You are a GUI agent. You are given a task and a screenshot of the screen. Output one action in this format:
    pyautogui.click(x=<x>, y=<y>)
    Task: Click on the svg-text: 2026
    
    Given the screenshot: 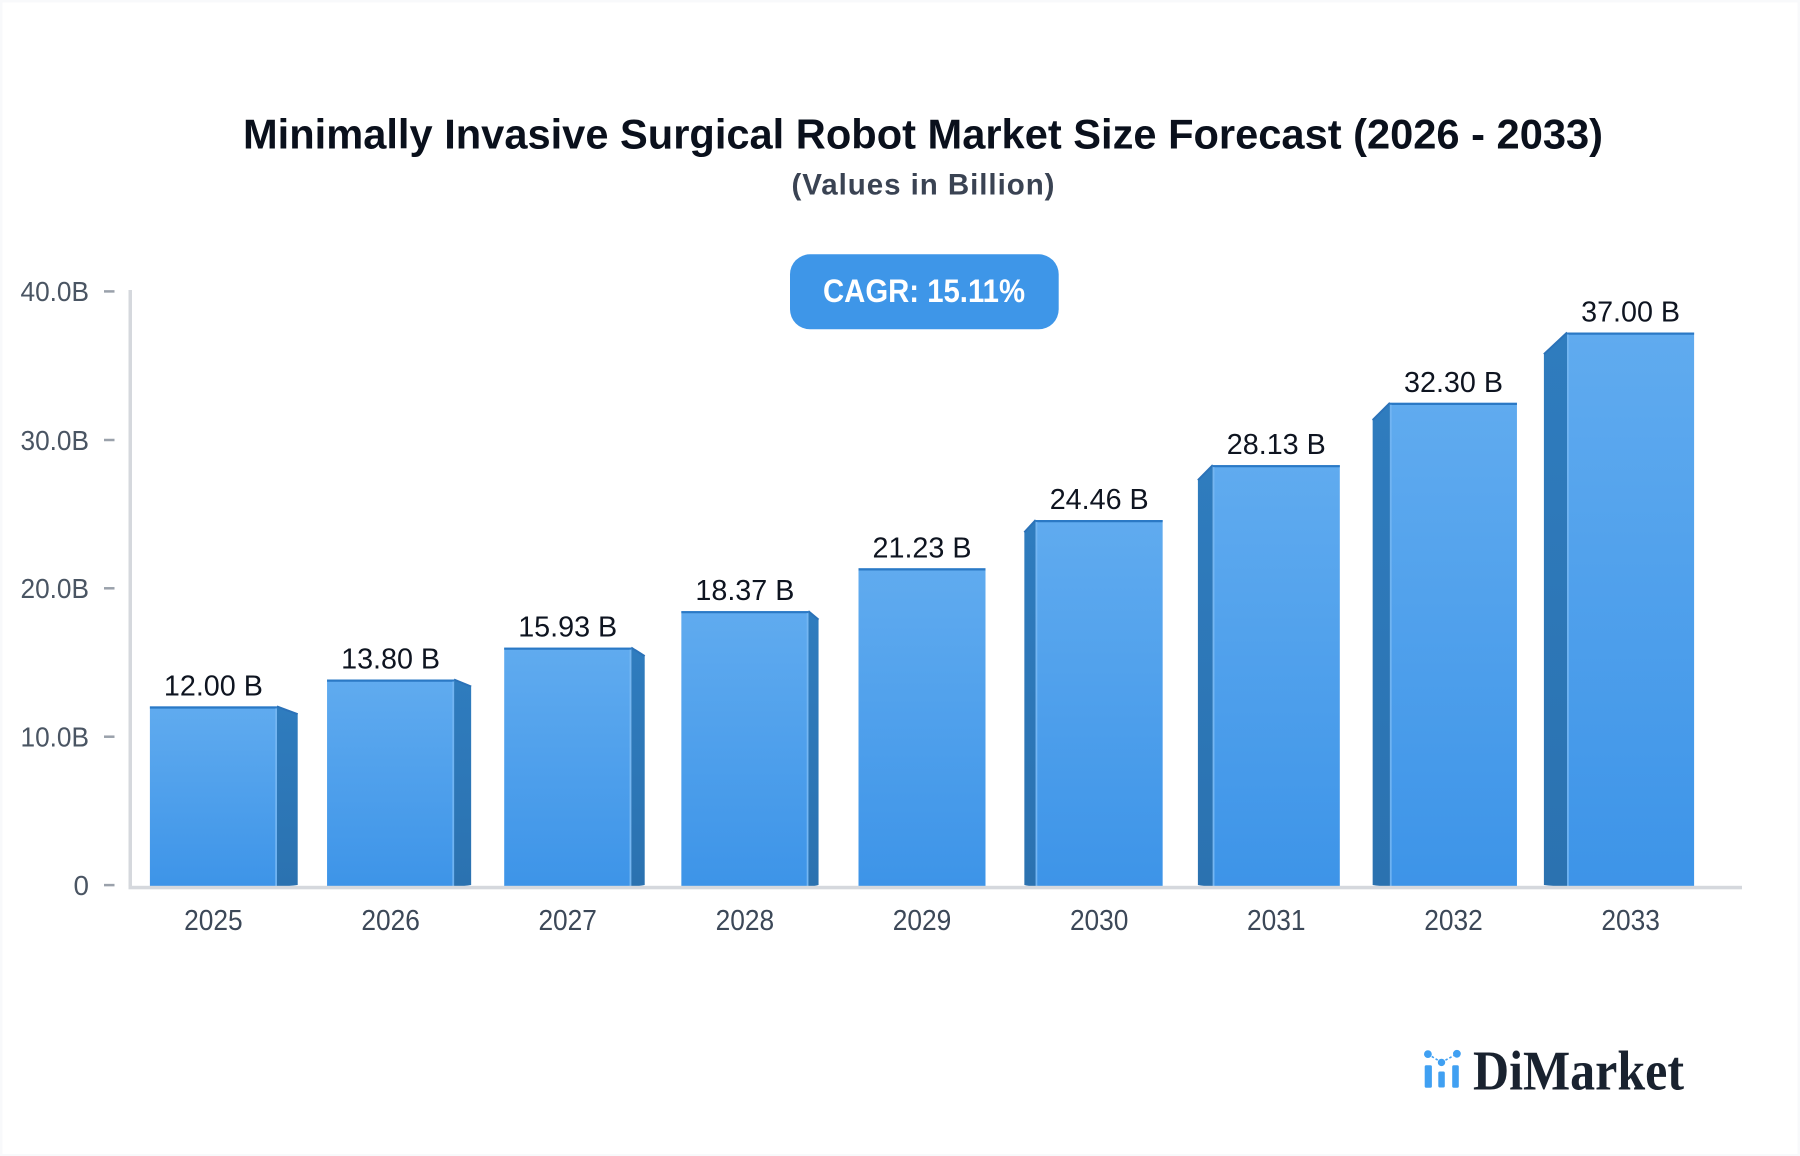 What is the action you would take?
    pyautogui.click(x=390, y=921)
    